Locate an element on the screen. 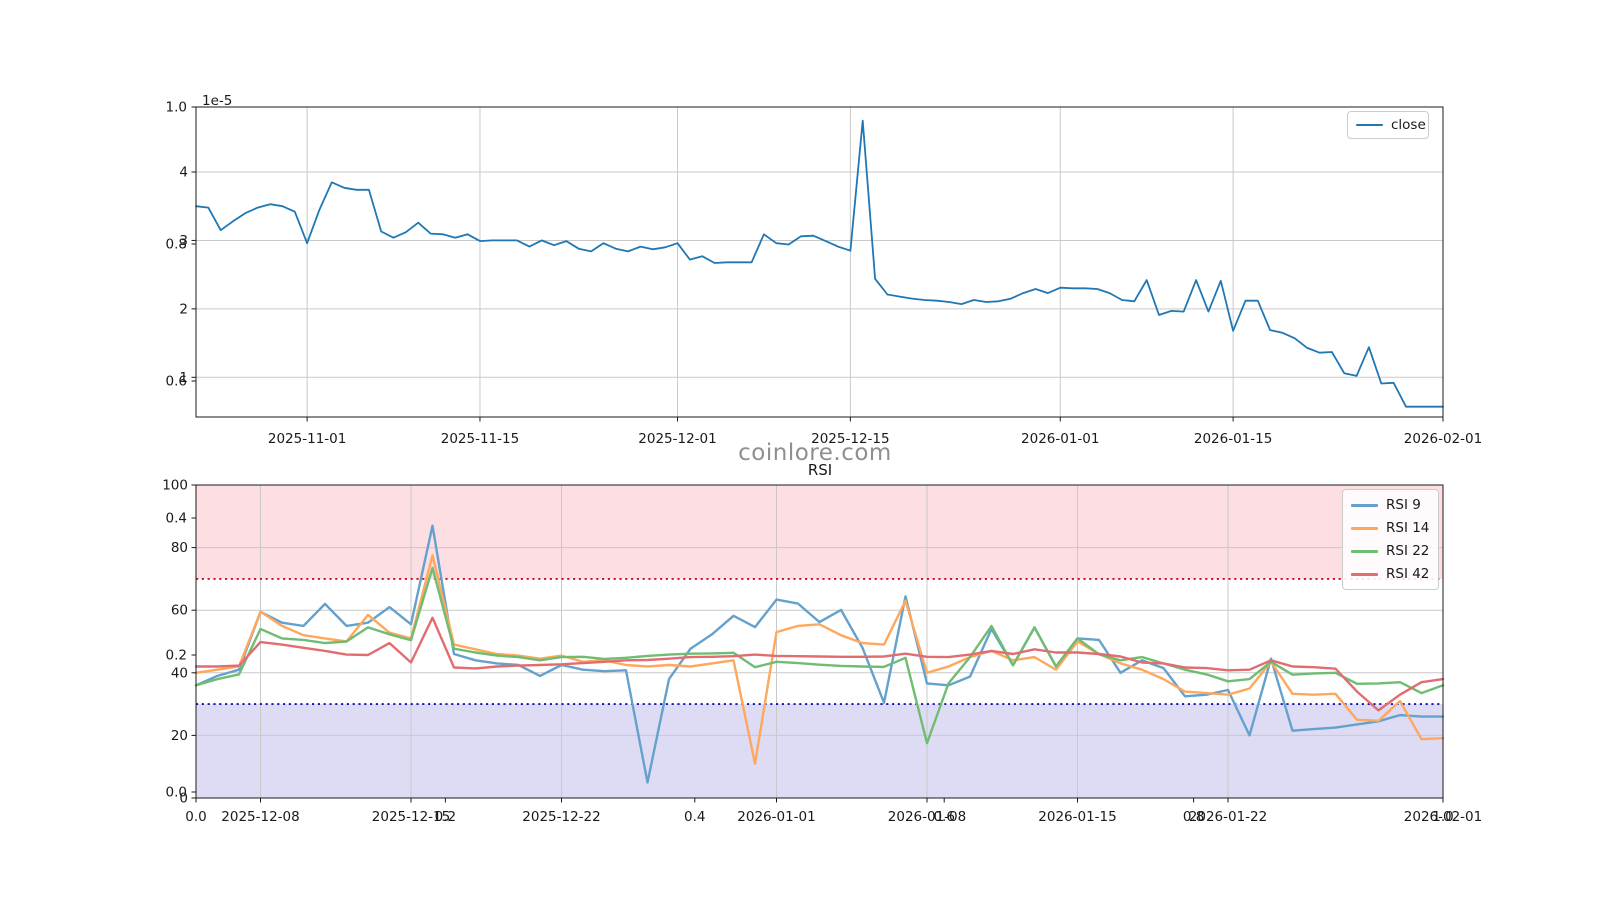  rsi-9-legend-label: RSI 9 is located at coordinates (1403, 505).